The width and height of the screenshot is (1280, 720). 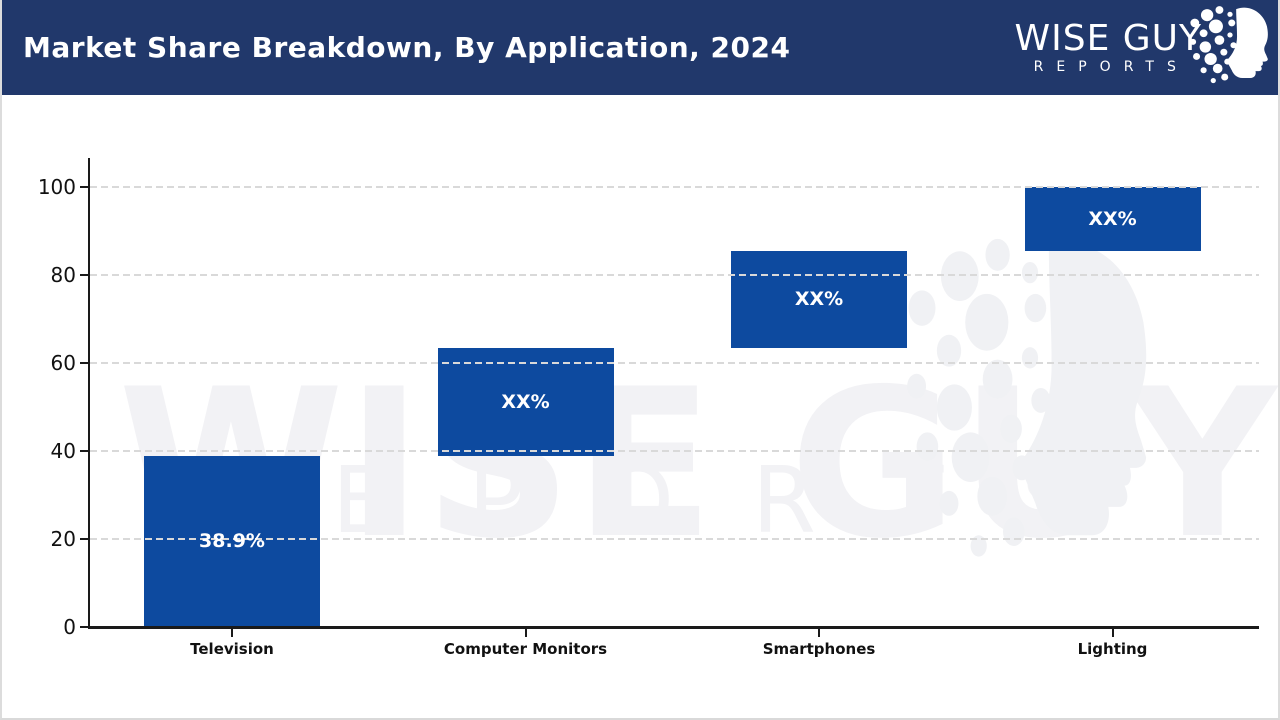 What do you see at coordinates (63, 539) in the screenshot?
I see `y-tick-label: 20` at bounding box center [63, 539].